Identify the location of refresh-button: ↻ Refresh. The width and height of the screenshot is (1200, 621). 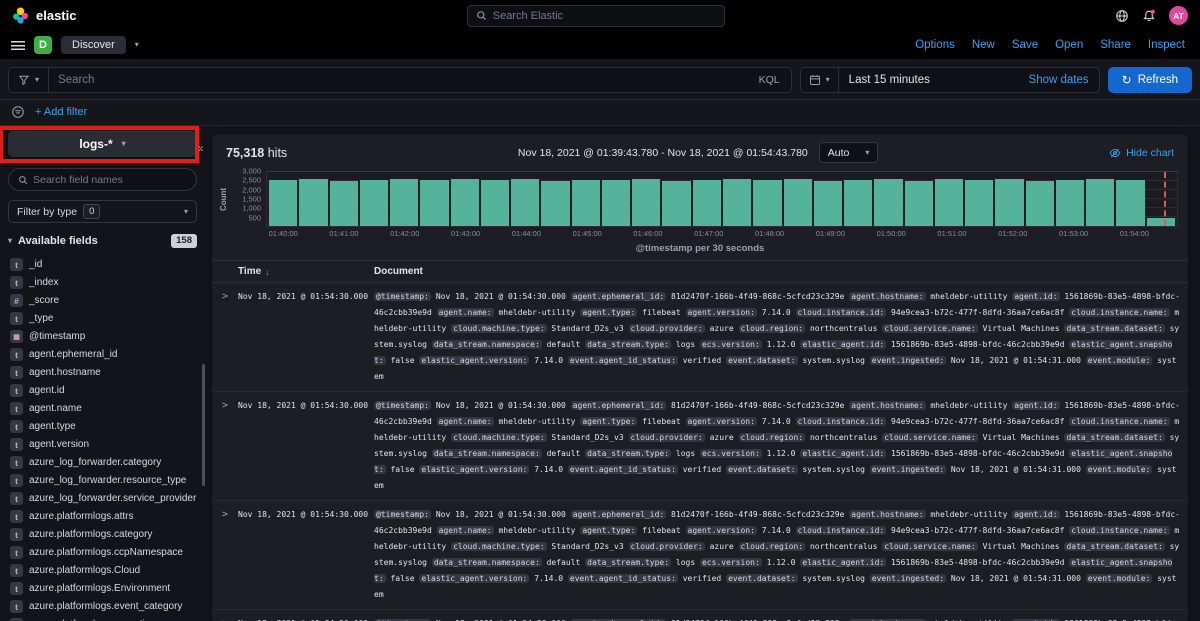
(1149, 80).